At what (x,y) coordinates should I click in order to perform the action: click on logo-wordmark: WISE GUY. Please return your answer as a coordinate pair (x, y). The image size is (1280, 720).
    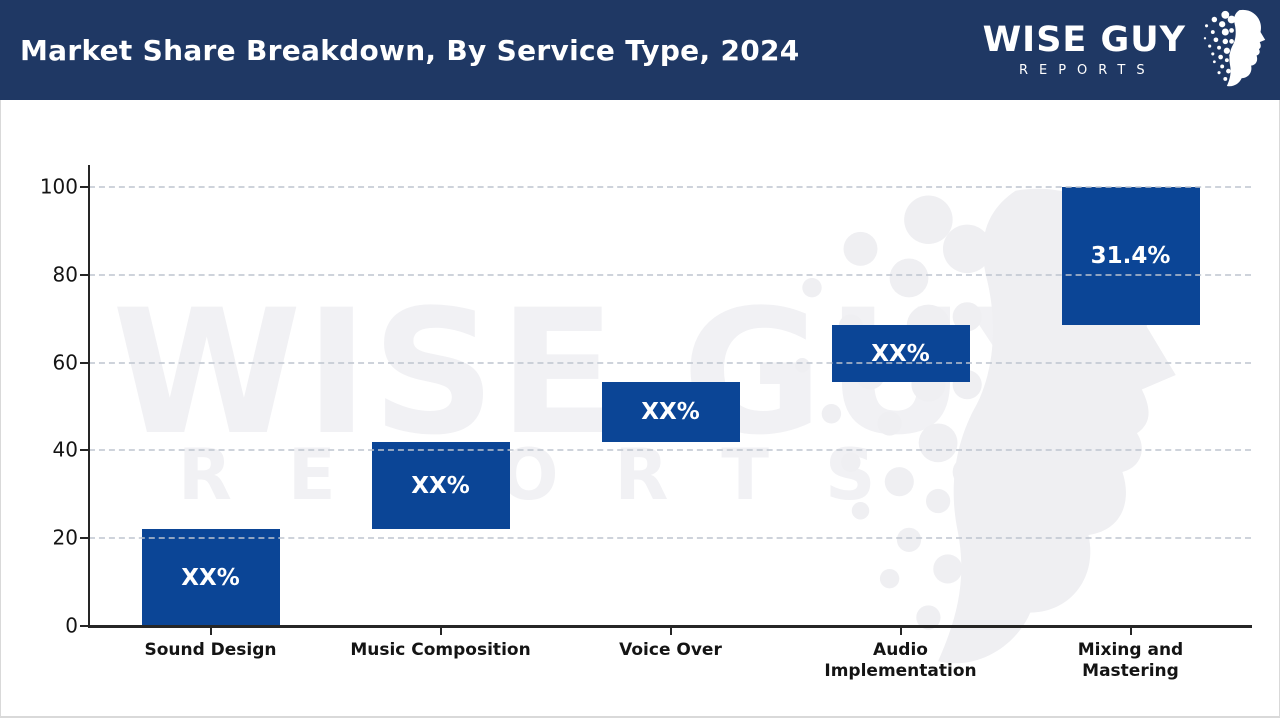
    Looking at the image, I should click on (1084, 39).